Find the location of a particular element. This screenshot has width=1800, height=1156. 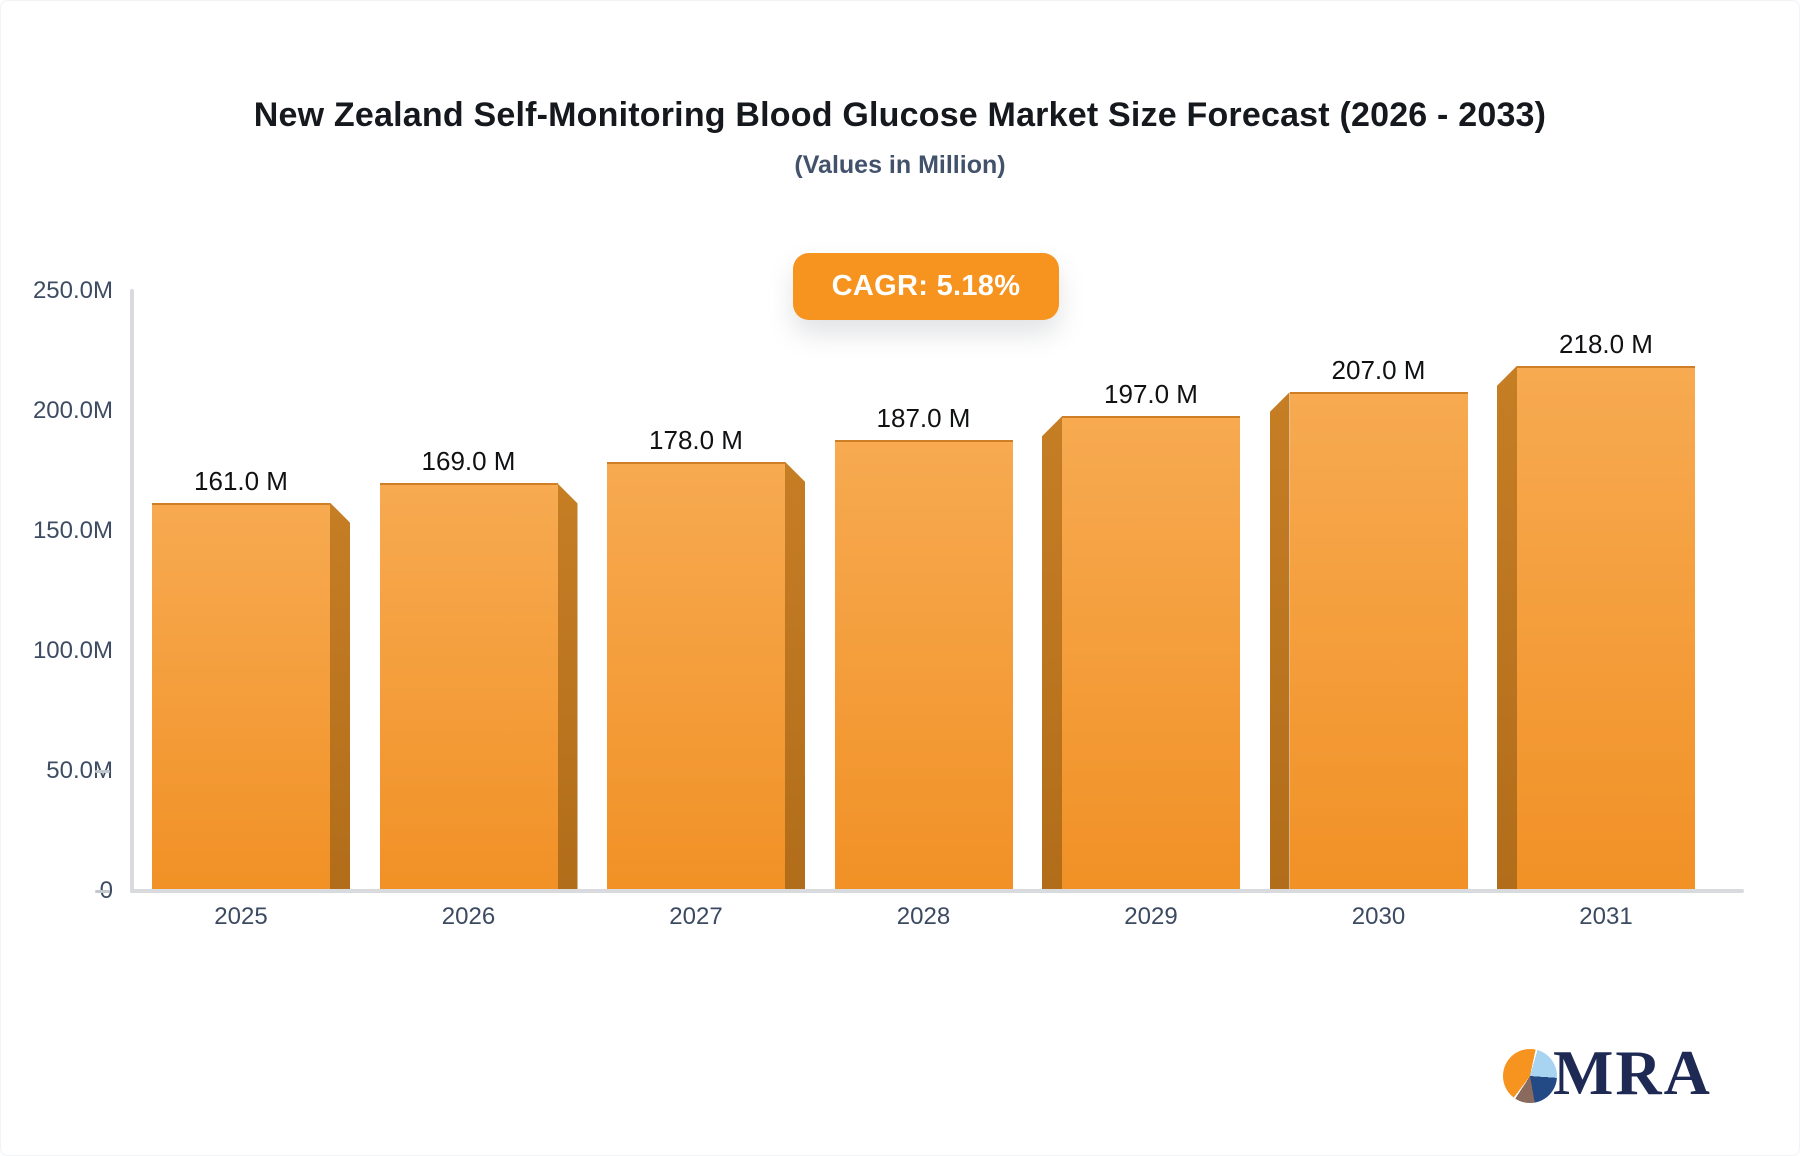

brand-logo: MRA is located at coordinates (1607, 1073).